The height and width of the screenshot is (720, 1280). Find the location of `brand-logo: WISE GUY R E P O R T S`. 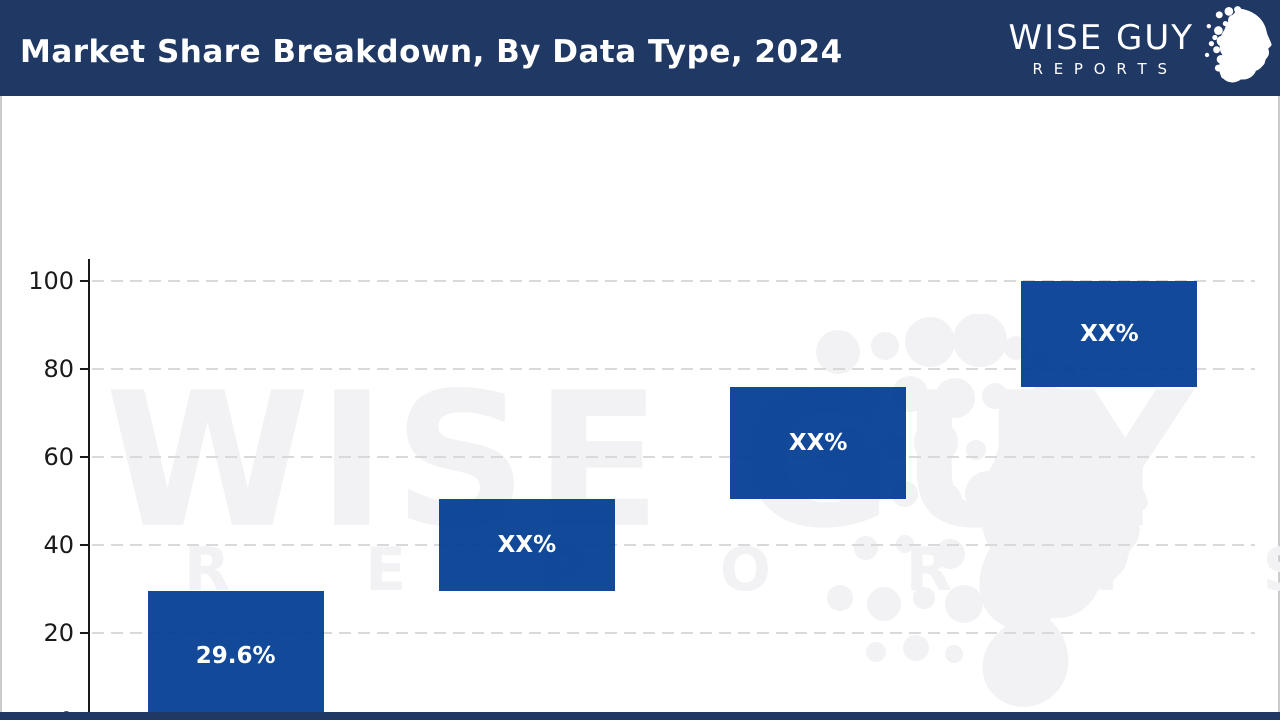

brand-logo: WISE GUY R E P O R T S is located at coordinates (1142, 48).